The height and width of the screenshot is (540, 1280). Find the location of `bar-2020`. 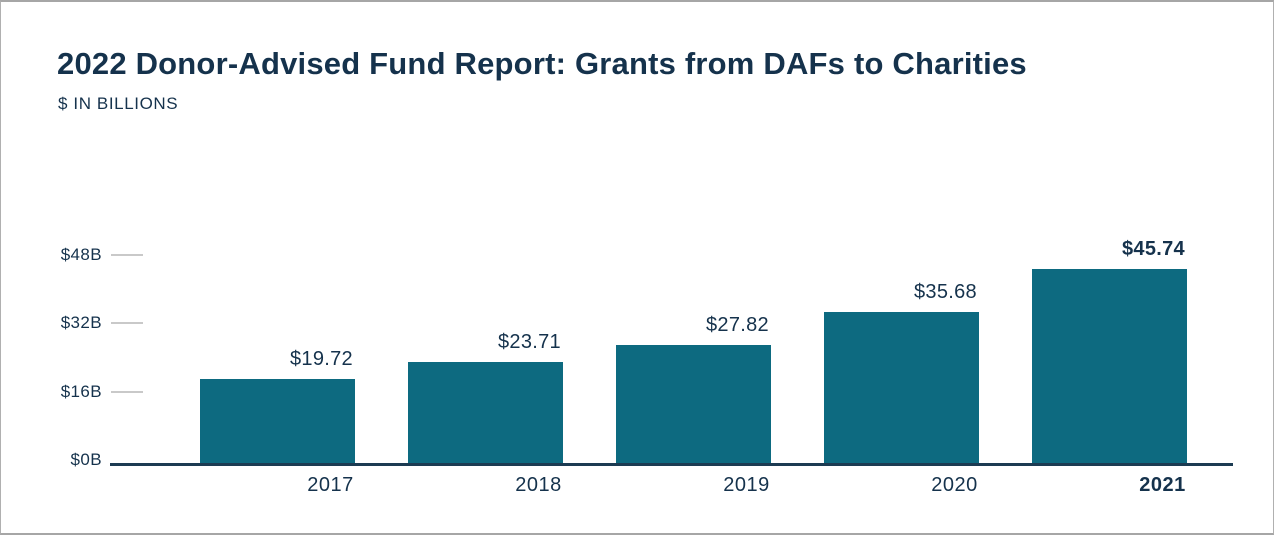

bar-2020 is located at coordinates (901, 387).